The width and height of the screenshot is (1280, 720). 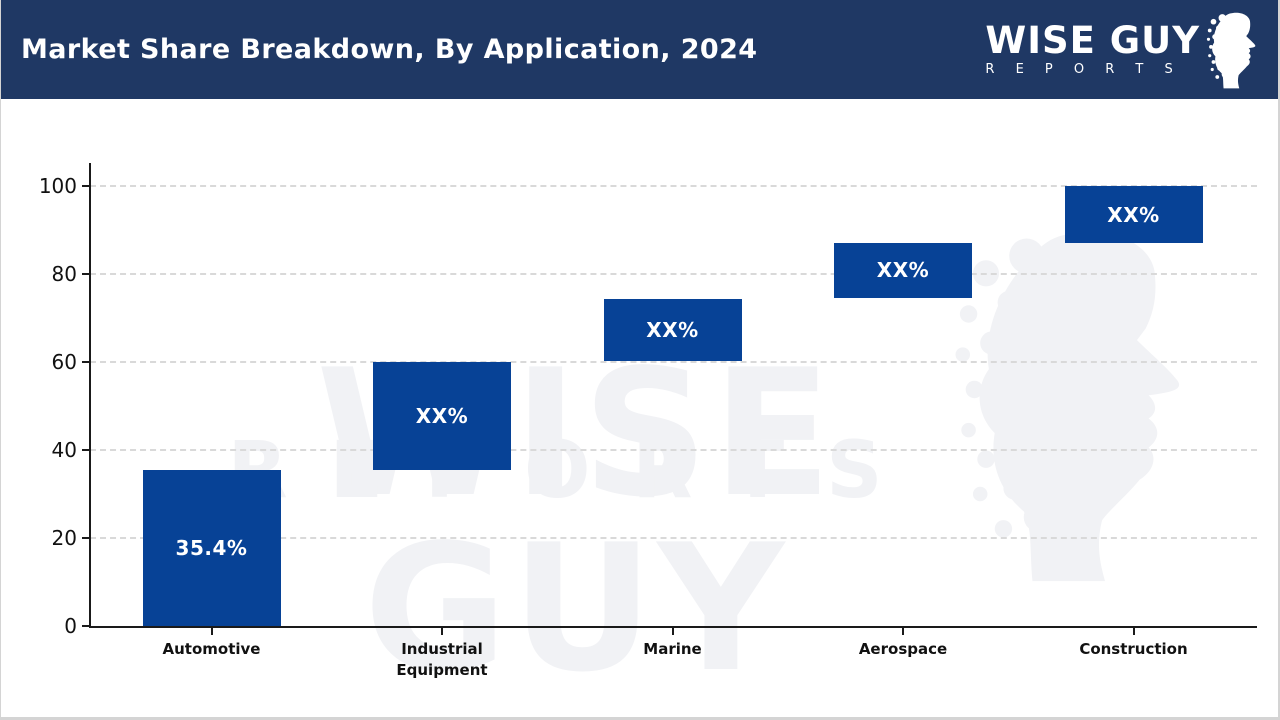 What do you see at coordinates (1083, 69) in the screenshot?
I see `logo-subtitle: R E P O R T S` at bounding box center [1083, 69].